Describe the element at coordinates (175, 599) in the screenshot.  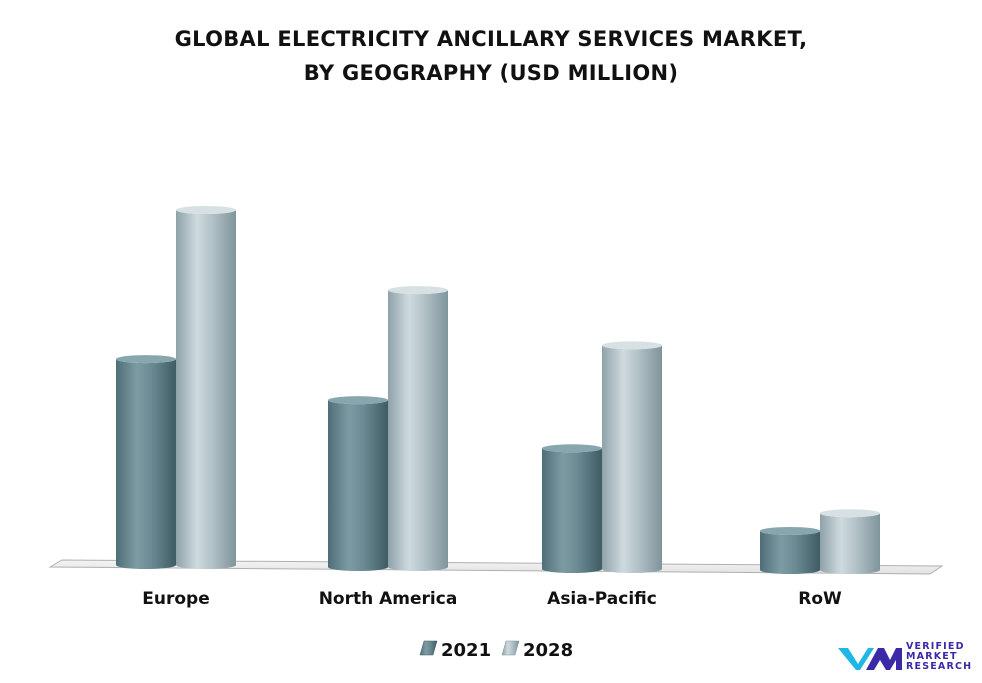
I see `category-label-europe: Europe` at that location.